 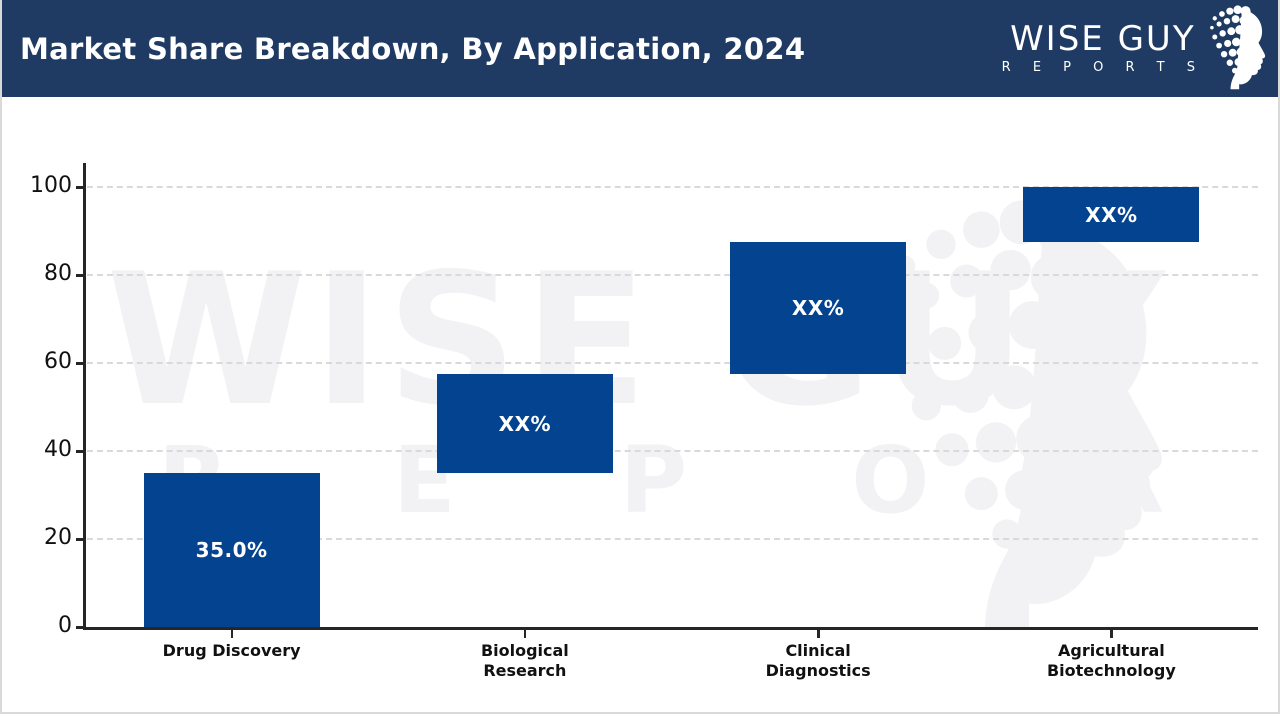 What do you see at coordinates (818, 650) in the screenshot?
I see `x-axis-label-line: Clinical` at bounding box center [818, 650].